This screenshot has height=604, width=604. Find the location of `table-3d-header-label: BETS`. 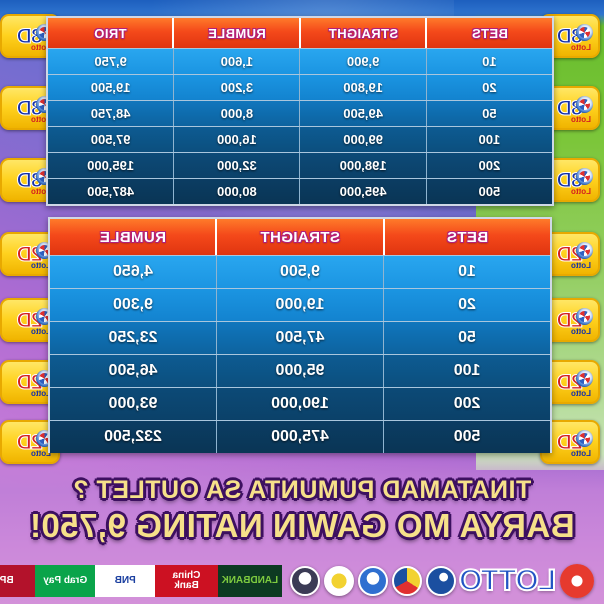

table-3d-header-label: BETS is located at coordinates (489, 33).